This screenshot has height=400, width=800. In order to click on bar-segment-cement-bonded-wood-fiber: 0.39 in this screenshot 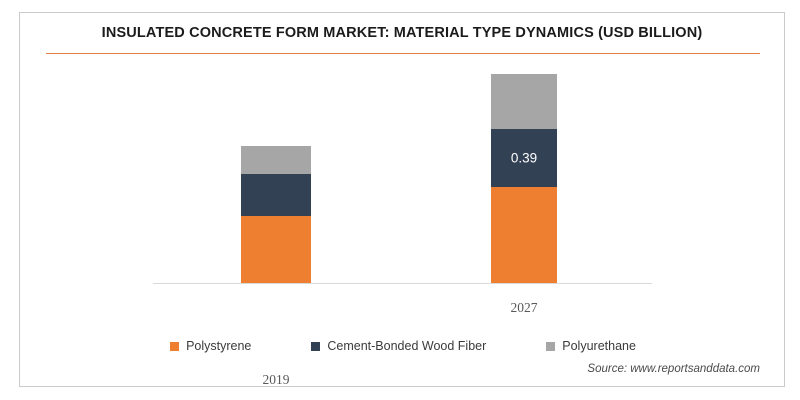, I will do `click(524, 158)`.